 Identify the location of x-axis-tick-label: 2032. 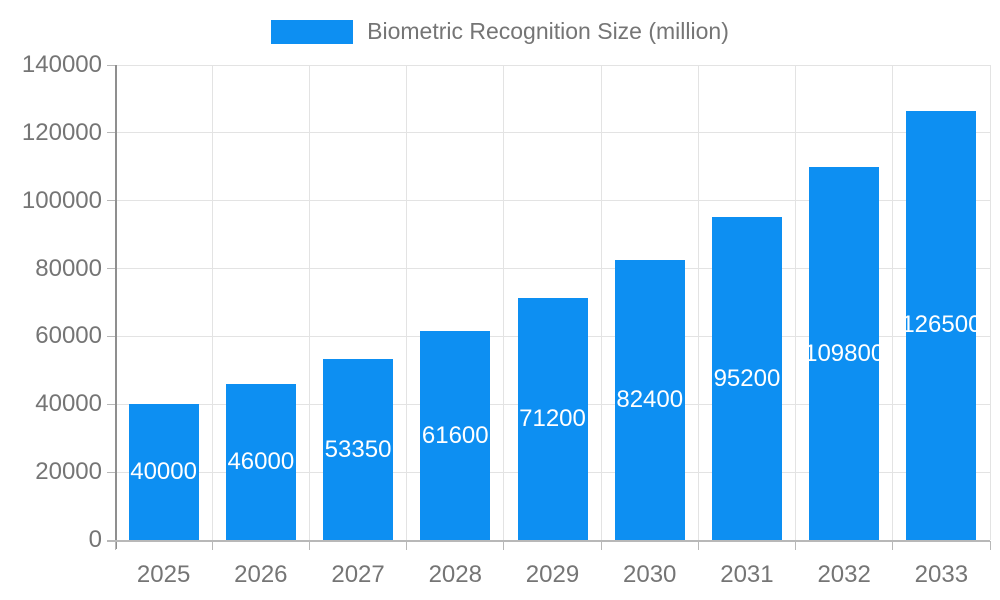
(844, 574).